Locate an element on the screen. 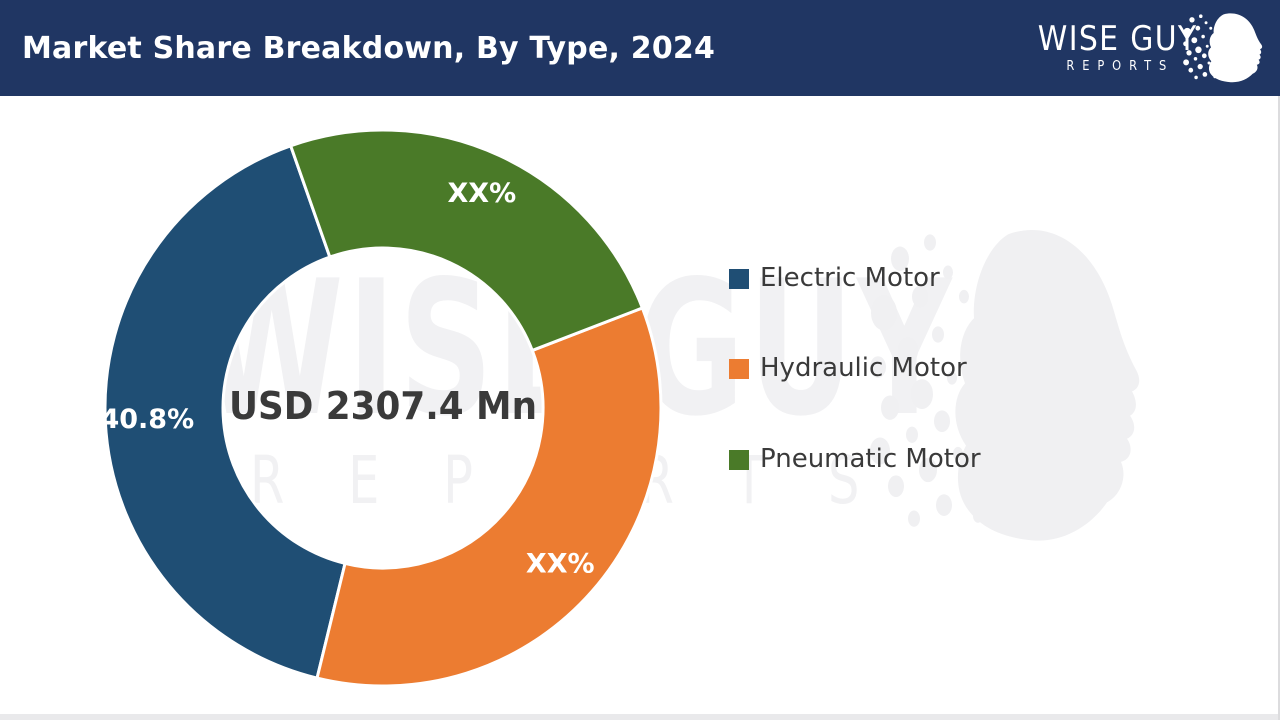 The height and width of the screenshot is (720, 1280). legend-swatch-hydraulic-motor is located at coordinates (739, 369).